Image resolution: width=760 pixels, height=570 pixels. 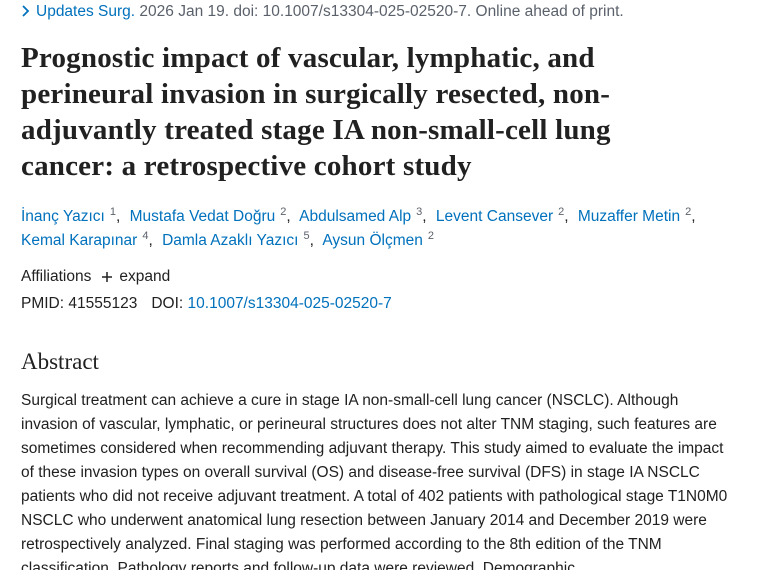 I want to click on abstract-heading: Abstract, so click(x=60, y=361).